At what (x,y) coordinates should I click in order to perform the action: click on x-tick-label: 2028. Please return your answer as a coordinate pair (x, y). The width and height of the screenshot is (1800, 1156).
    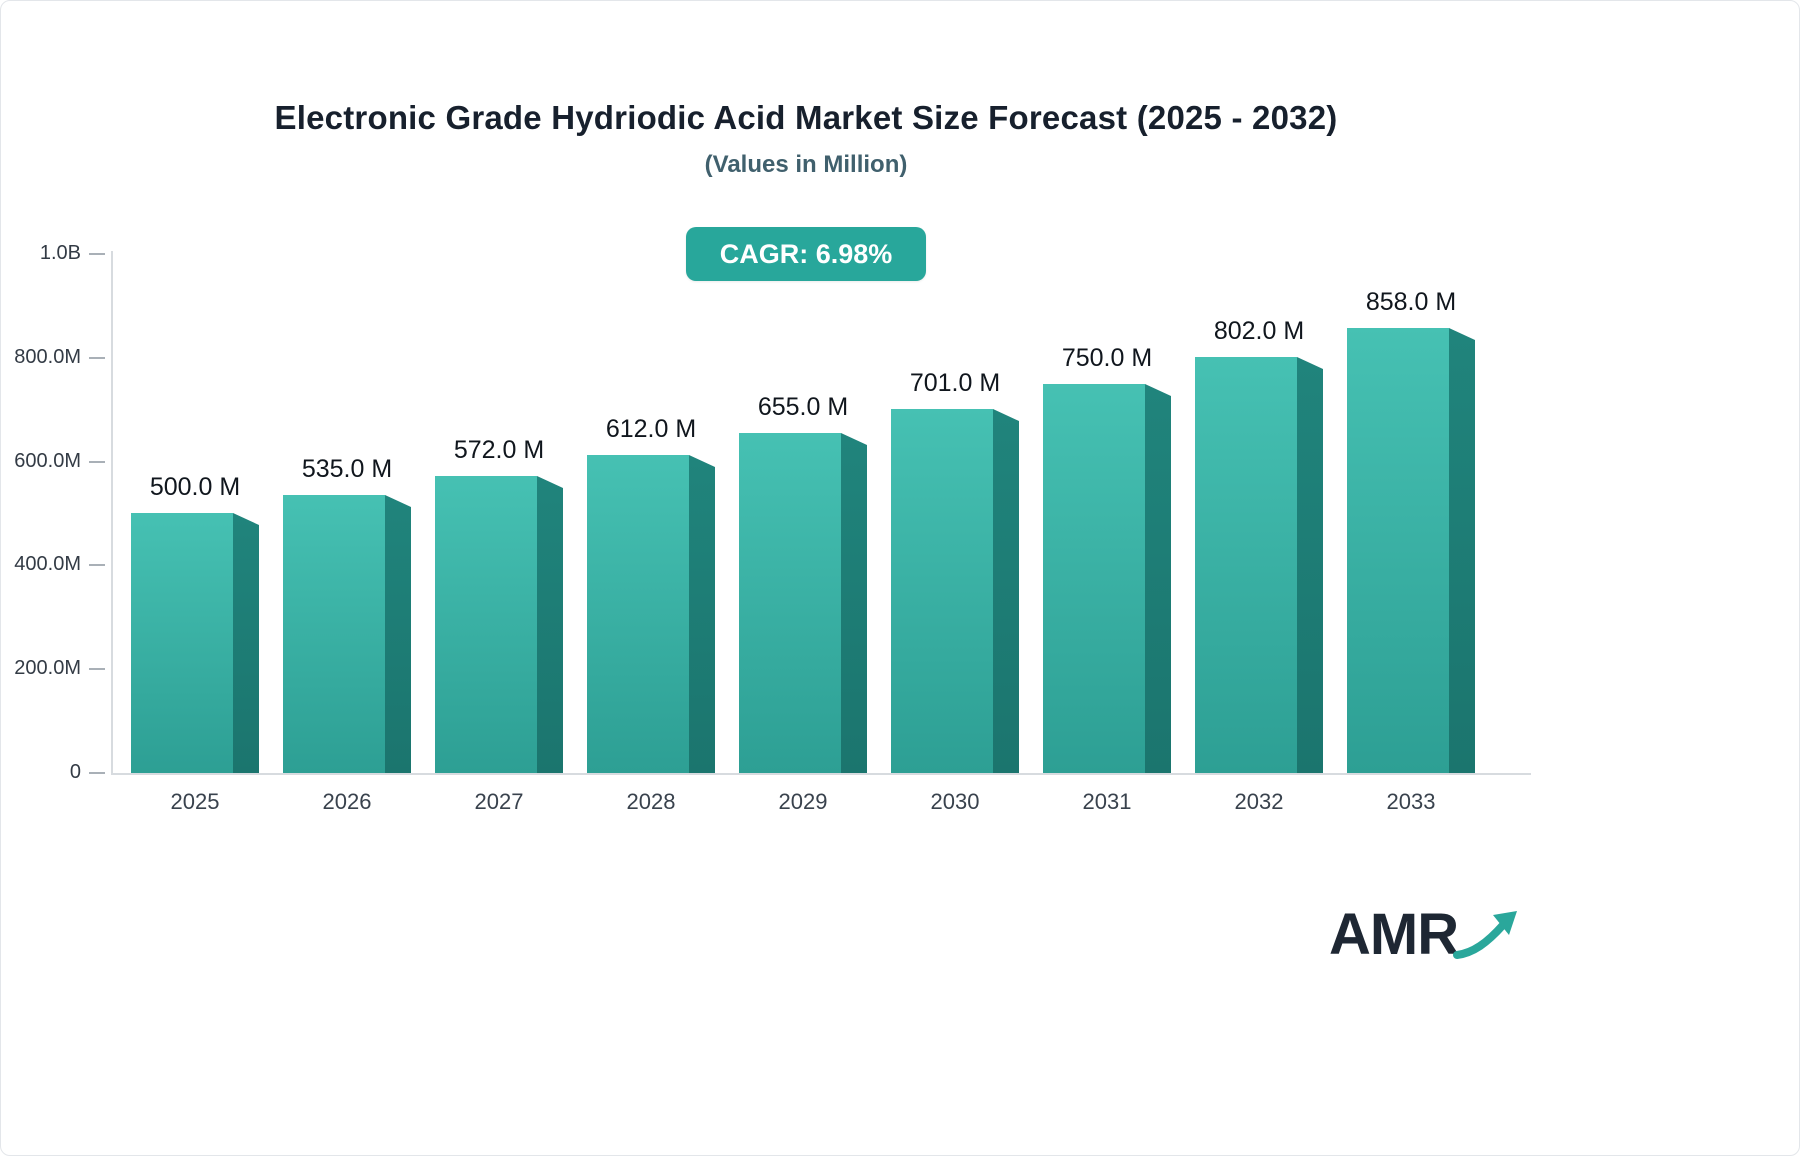
    Looking at the image, I should click on (651, 801).